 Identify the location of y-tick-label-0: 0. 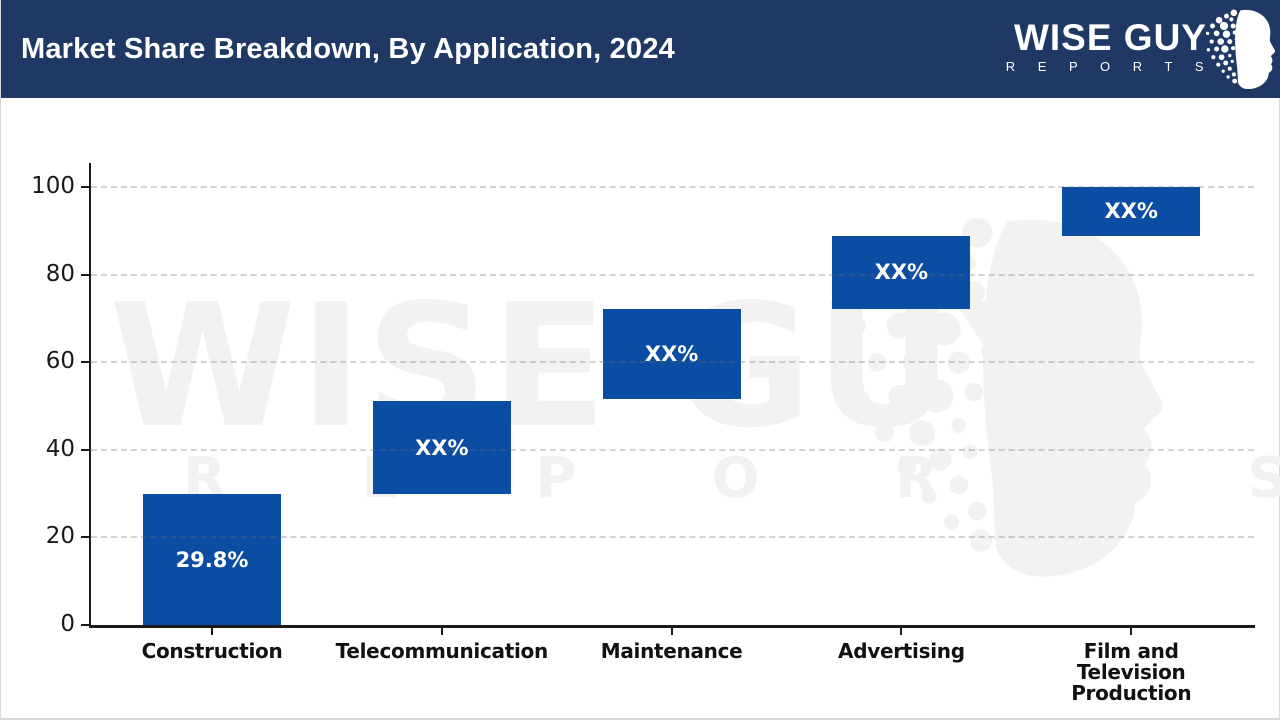
(67, 624).